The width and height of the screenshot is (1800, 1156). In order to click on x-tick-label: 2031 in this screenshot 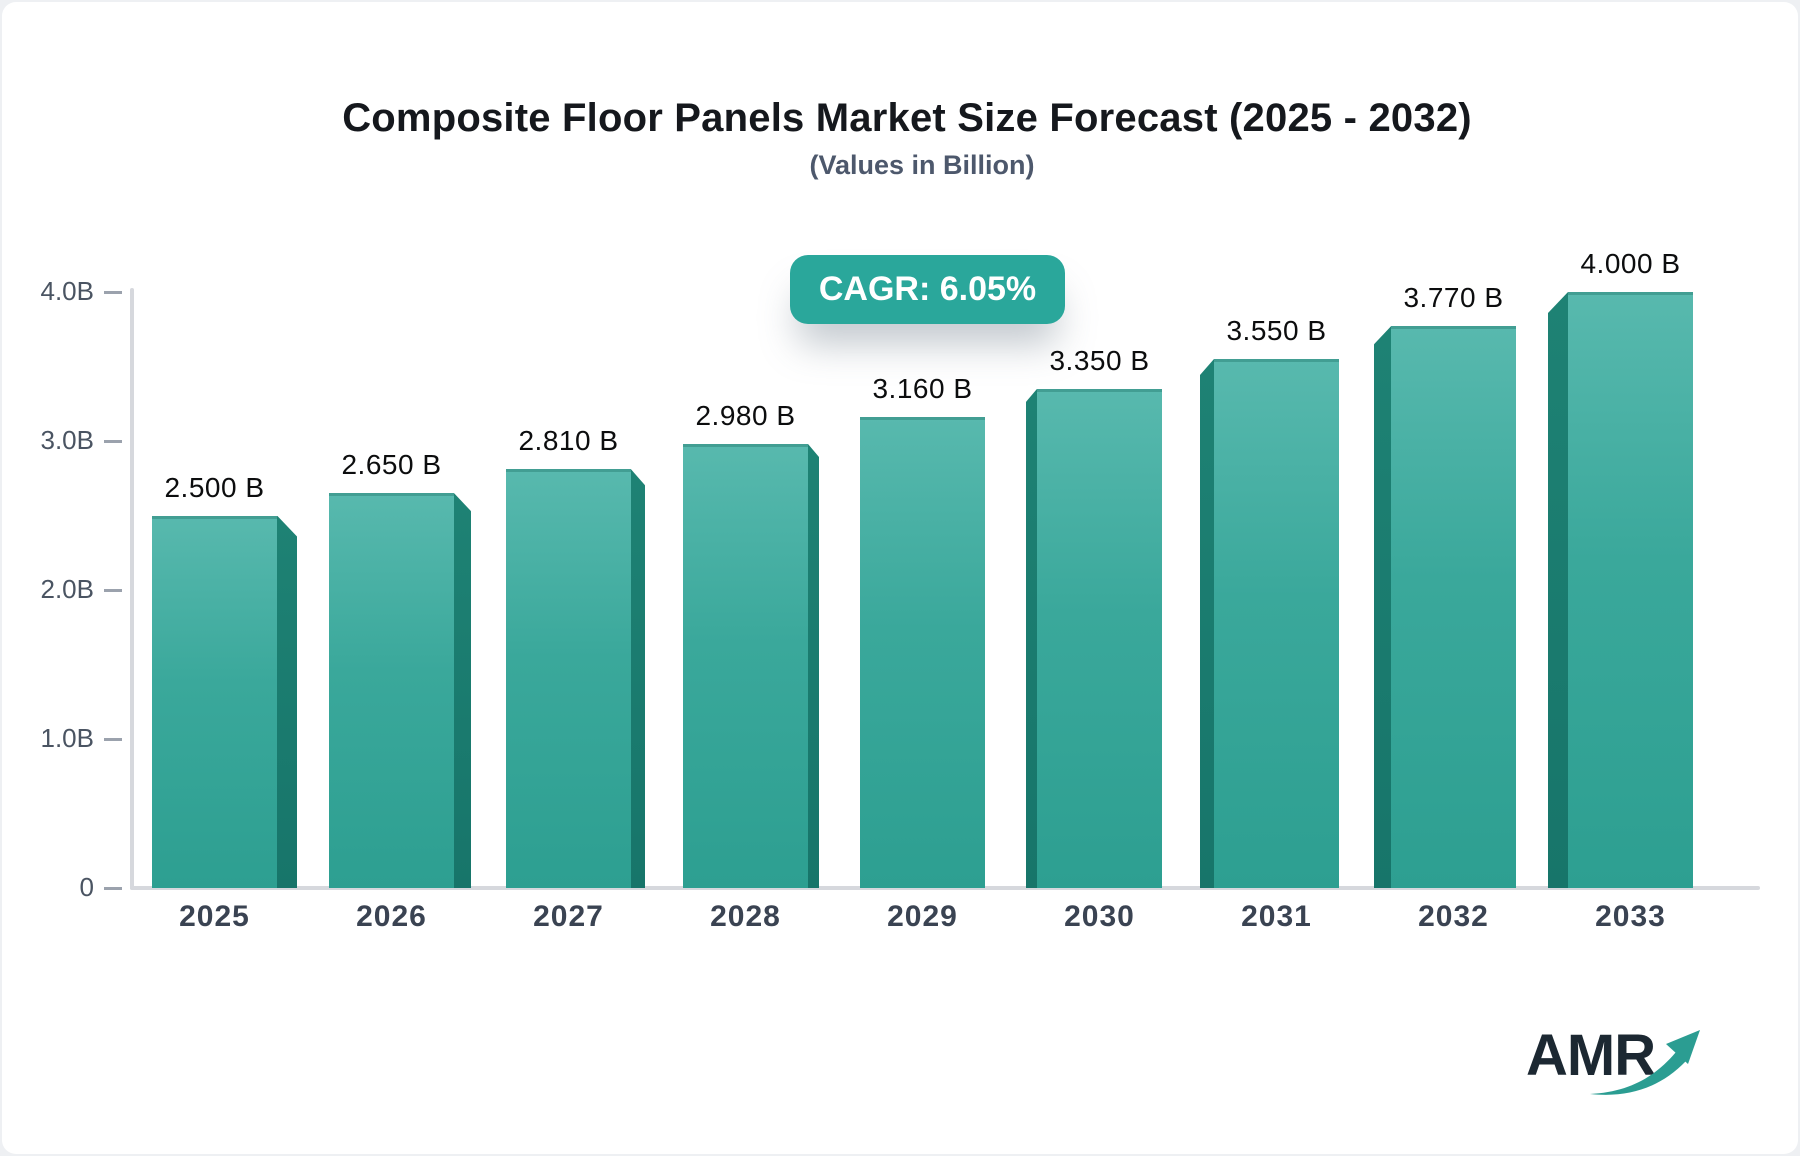, I will do `click(1276, 916)`.